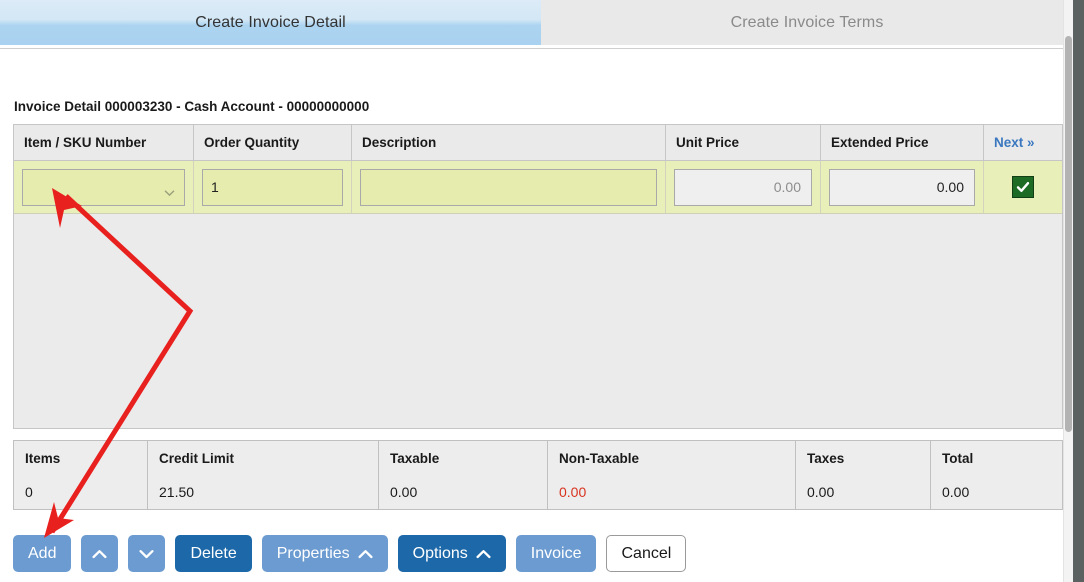  I want to click on check-icon, so click(1023, 187).